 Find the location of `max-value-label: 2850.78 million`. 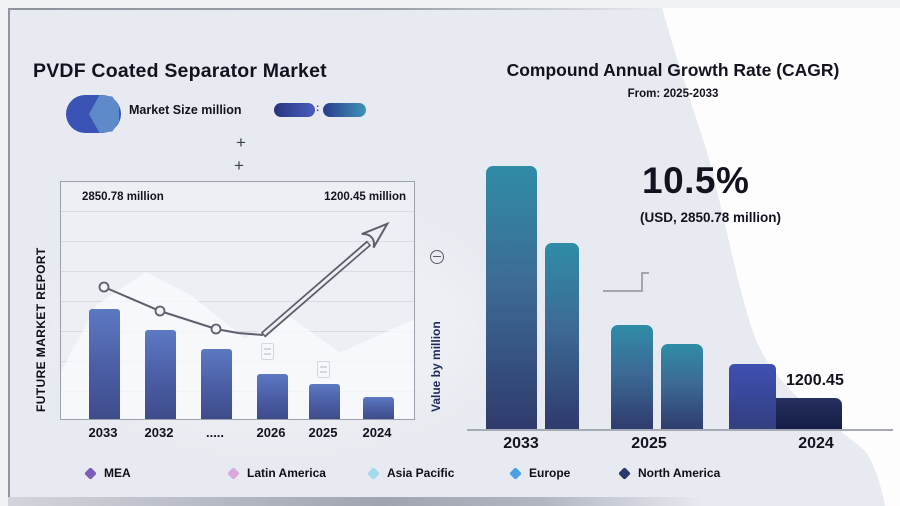

max-value-label: 2850.78 million is located at coordinates (123, 197).